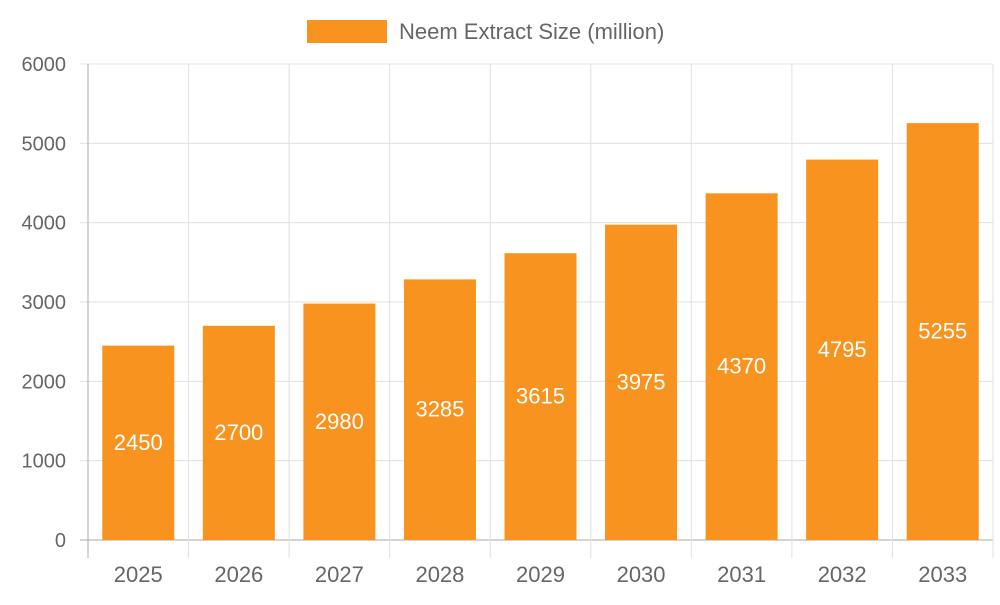 The height and width of the screenshot is (605, 1000). I want to click on data-label: 3285, so click(439, 409).